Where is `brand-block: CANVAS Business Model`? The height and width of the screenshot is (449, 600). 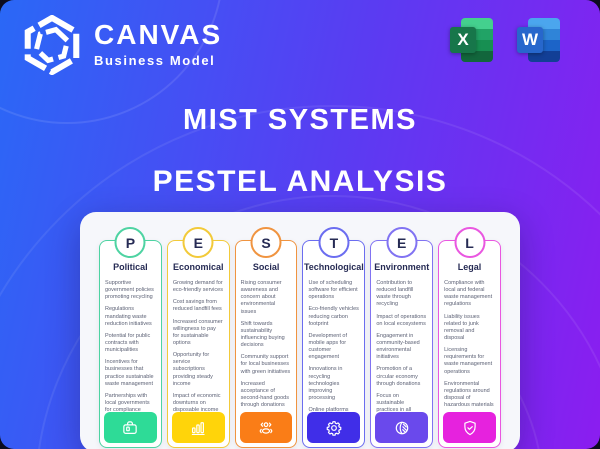
brand-block: CANVAS Business Model is located at coordinates (158, 44).